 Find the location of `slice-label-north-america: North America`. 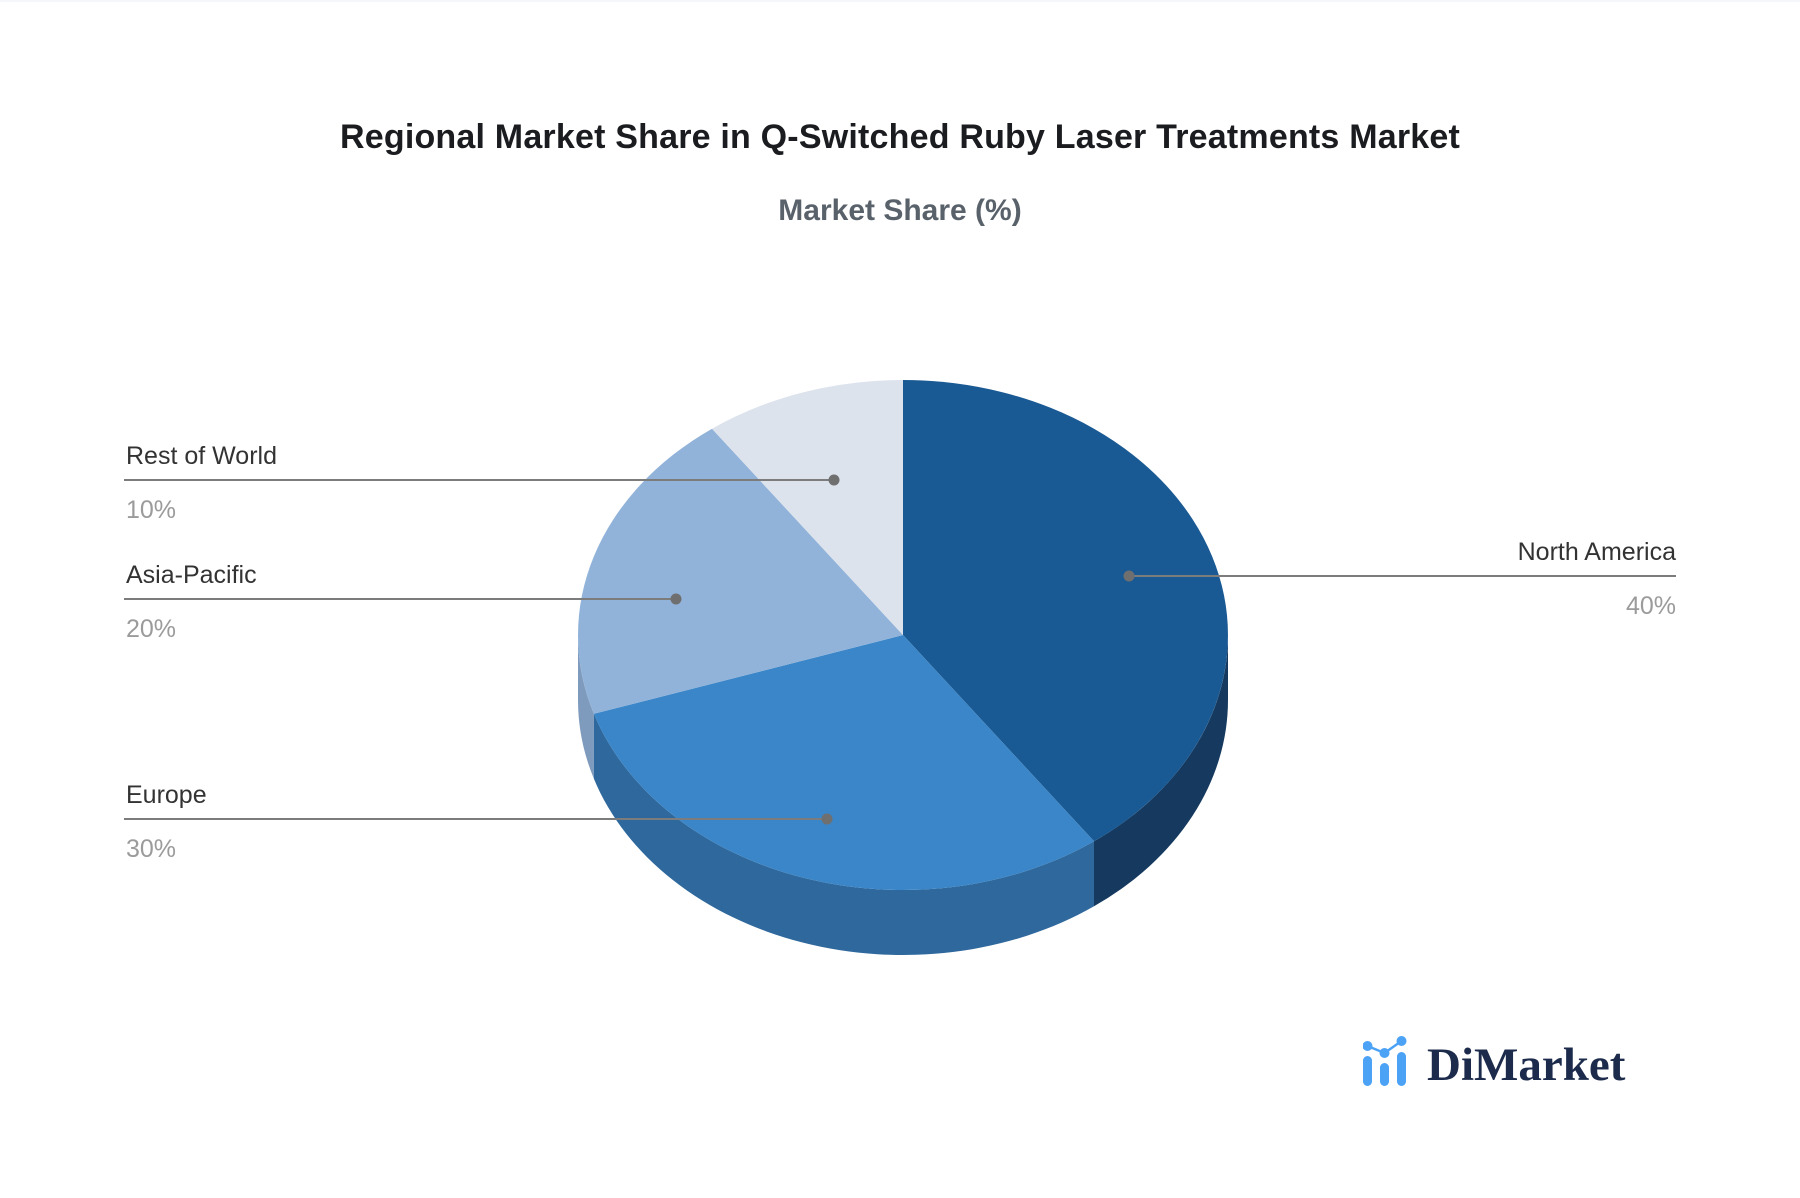

slice-label-north-america: North America is located at coordinates (1597, 552).